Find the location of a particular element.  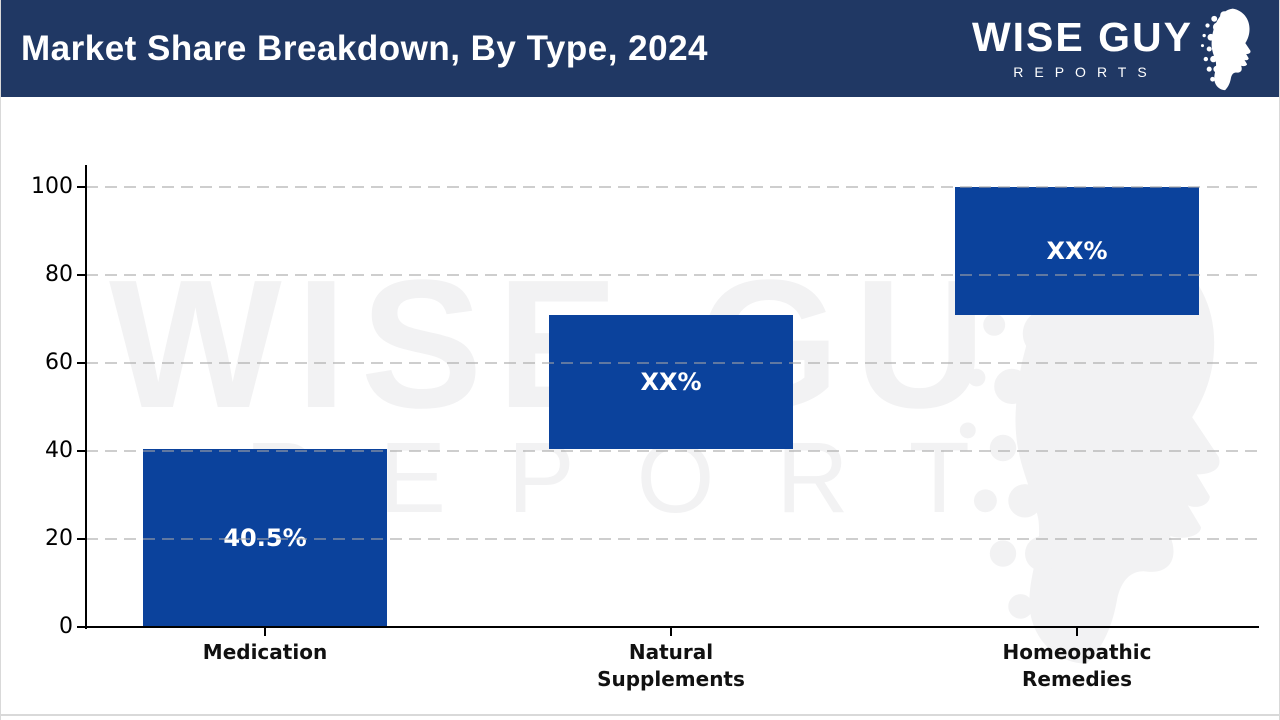

x-category-label-line: Supplements is located at coordinates (671, 679).